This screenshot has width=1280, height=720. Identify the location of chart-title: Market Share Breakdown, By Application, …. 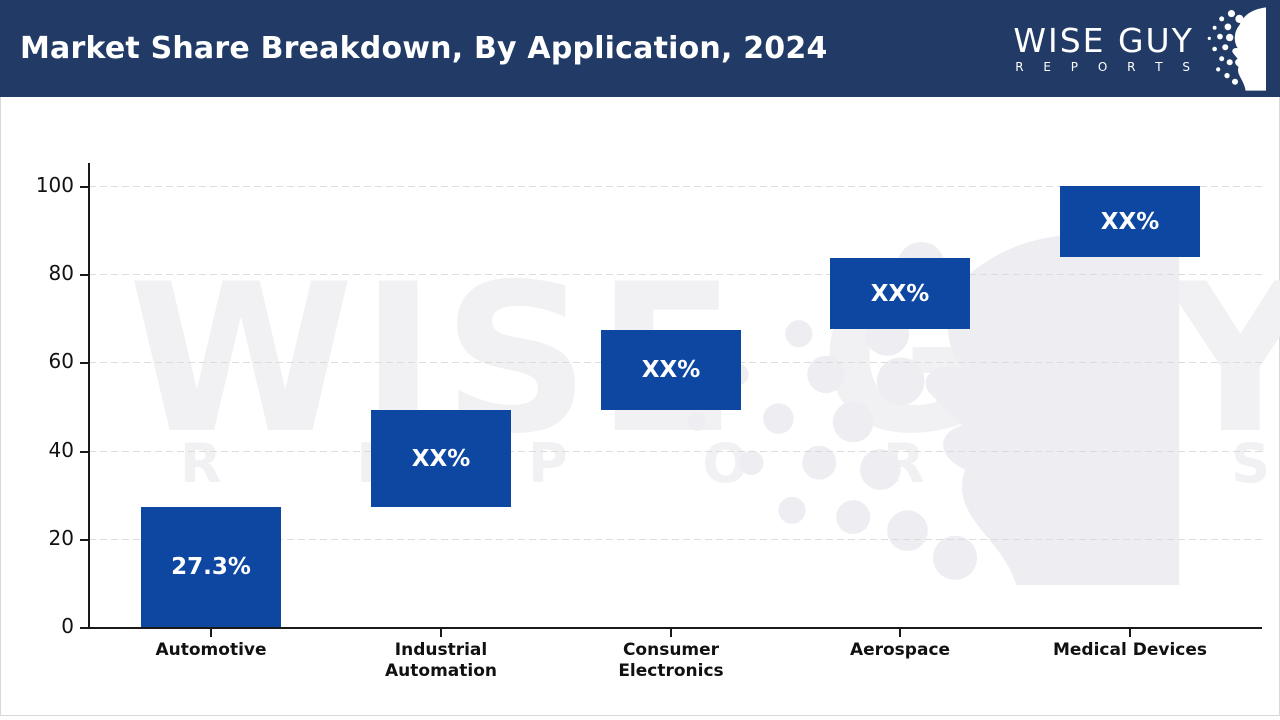
(424, 48).